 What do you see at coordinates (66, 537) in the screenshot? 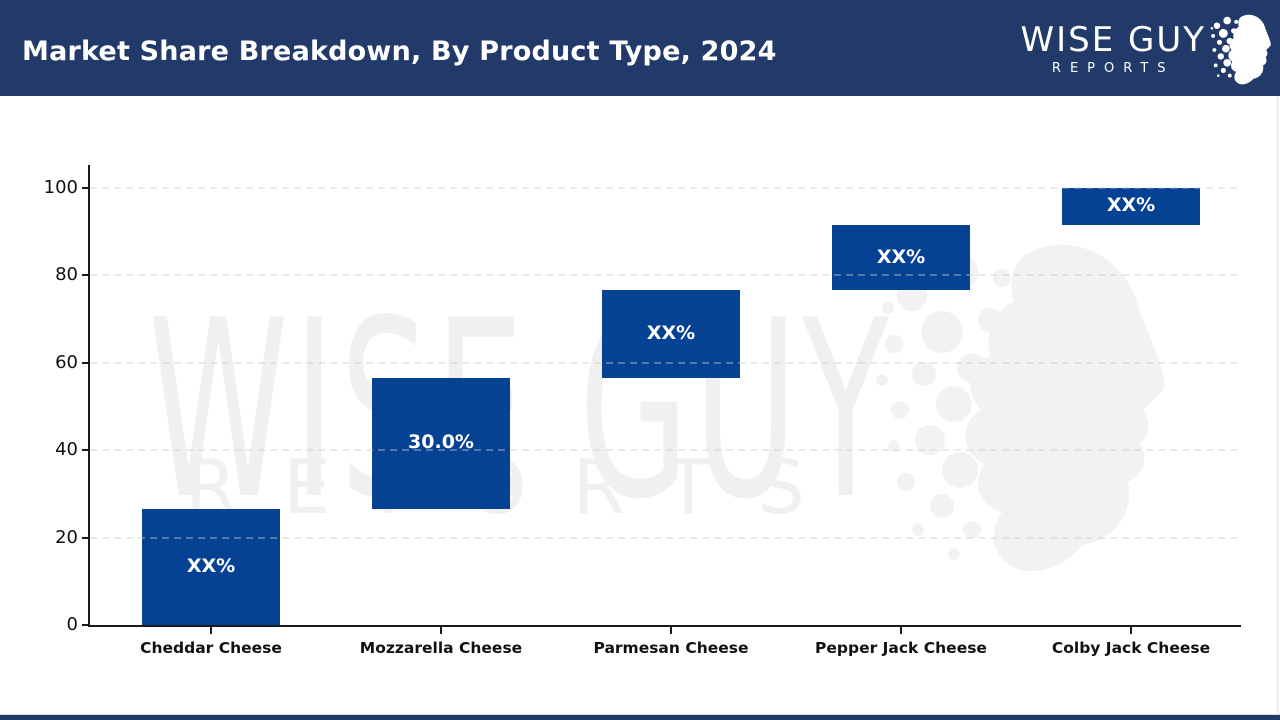
I see `y-tick-label-20: 20` at bounding box center [66, 537].